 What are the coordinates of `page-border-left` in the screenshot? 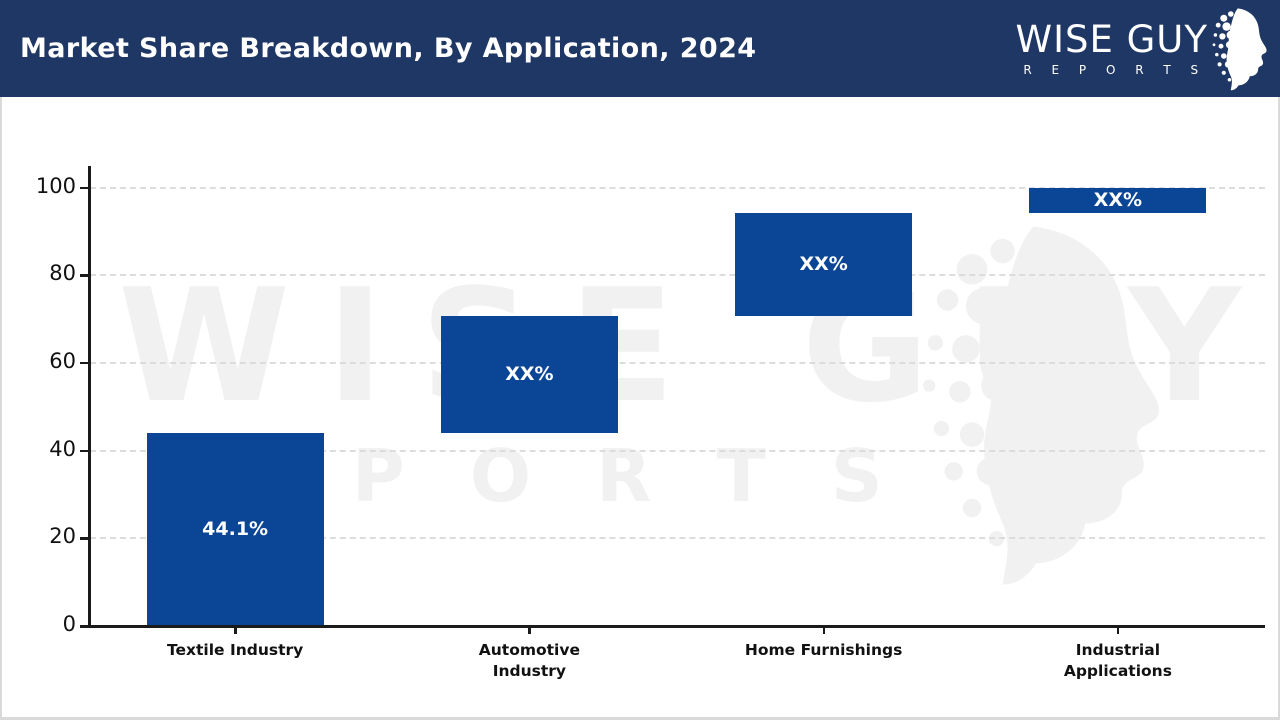 It's located at (1, 408).